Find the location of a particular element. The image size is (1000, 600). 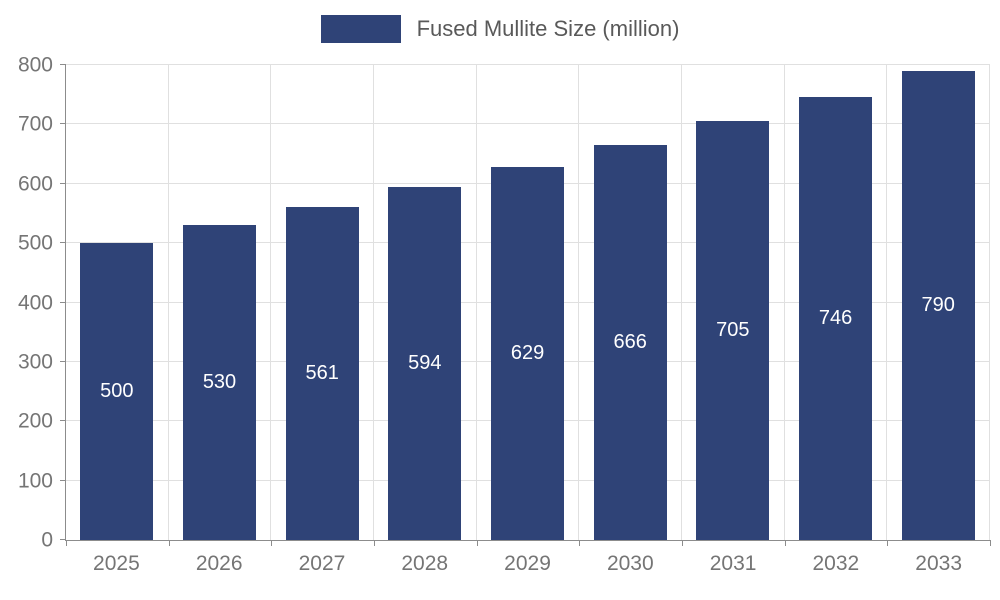

bar-2025: 500 is located at coordinates (117, 391).